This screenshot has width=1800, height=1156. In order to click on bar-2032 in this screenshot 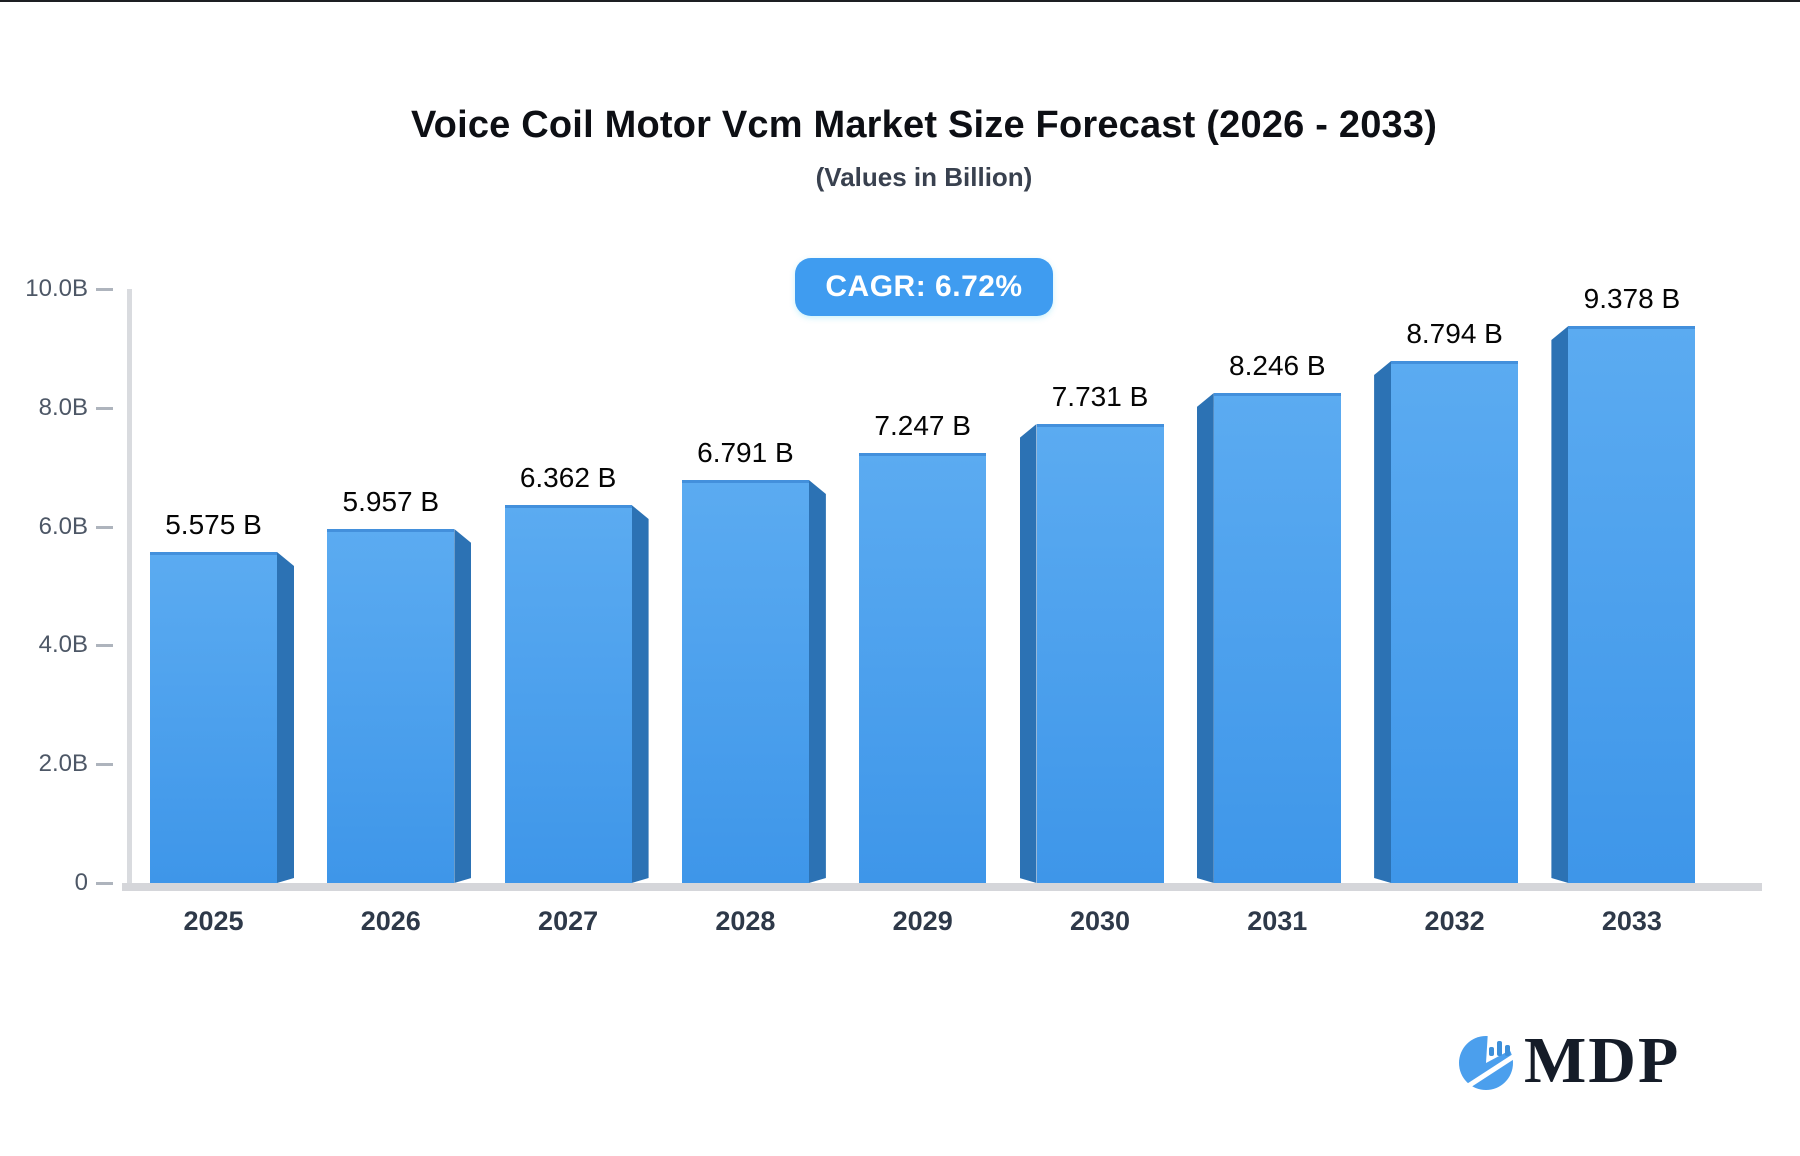, I will do `click(1446, 622)`.